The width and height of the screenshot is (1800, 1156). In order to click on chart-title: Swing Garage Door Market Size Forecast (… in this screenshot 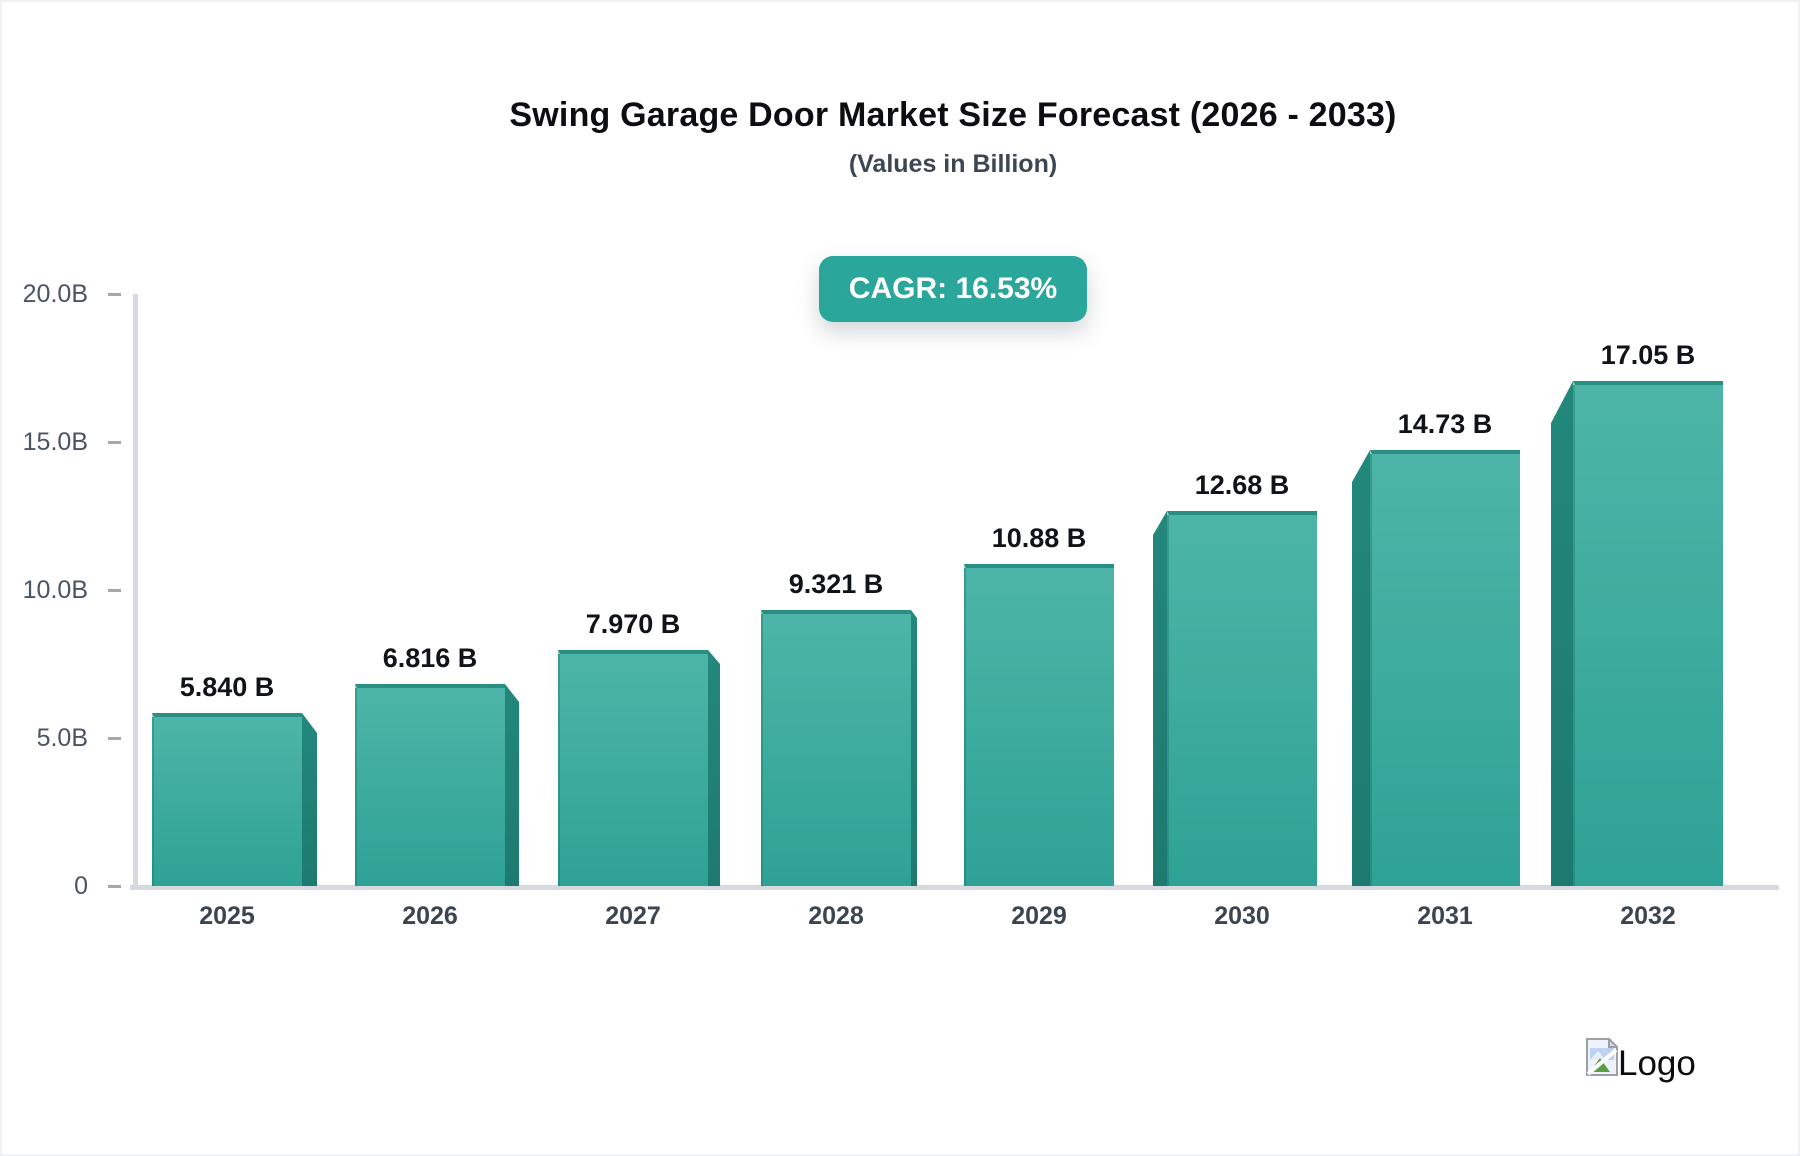, I will do `click(953, 115)`.